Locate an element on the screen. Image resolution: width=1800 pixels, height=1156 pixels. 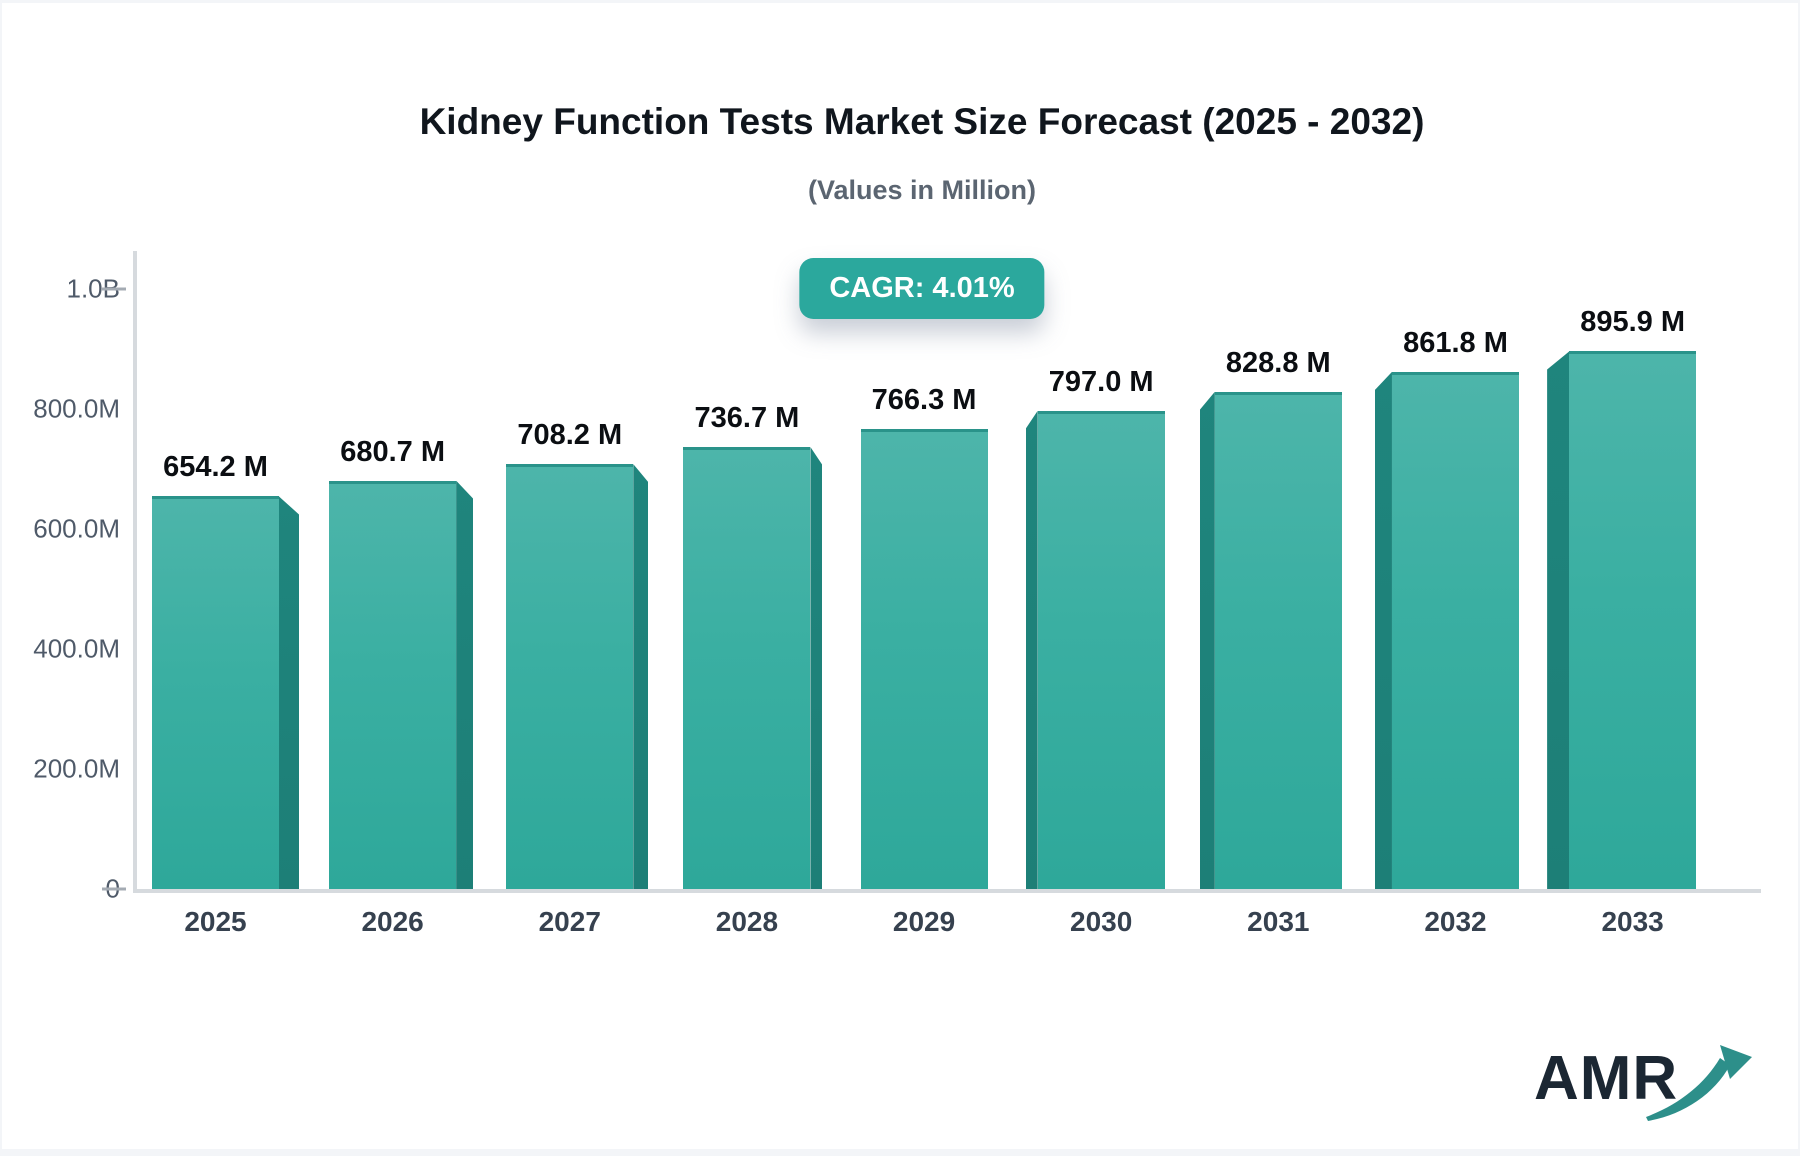
x-axis-label-2031: 2031 is located at coordinates (1278, 921).